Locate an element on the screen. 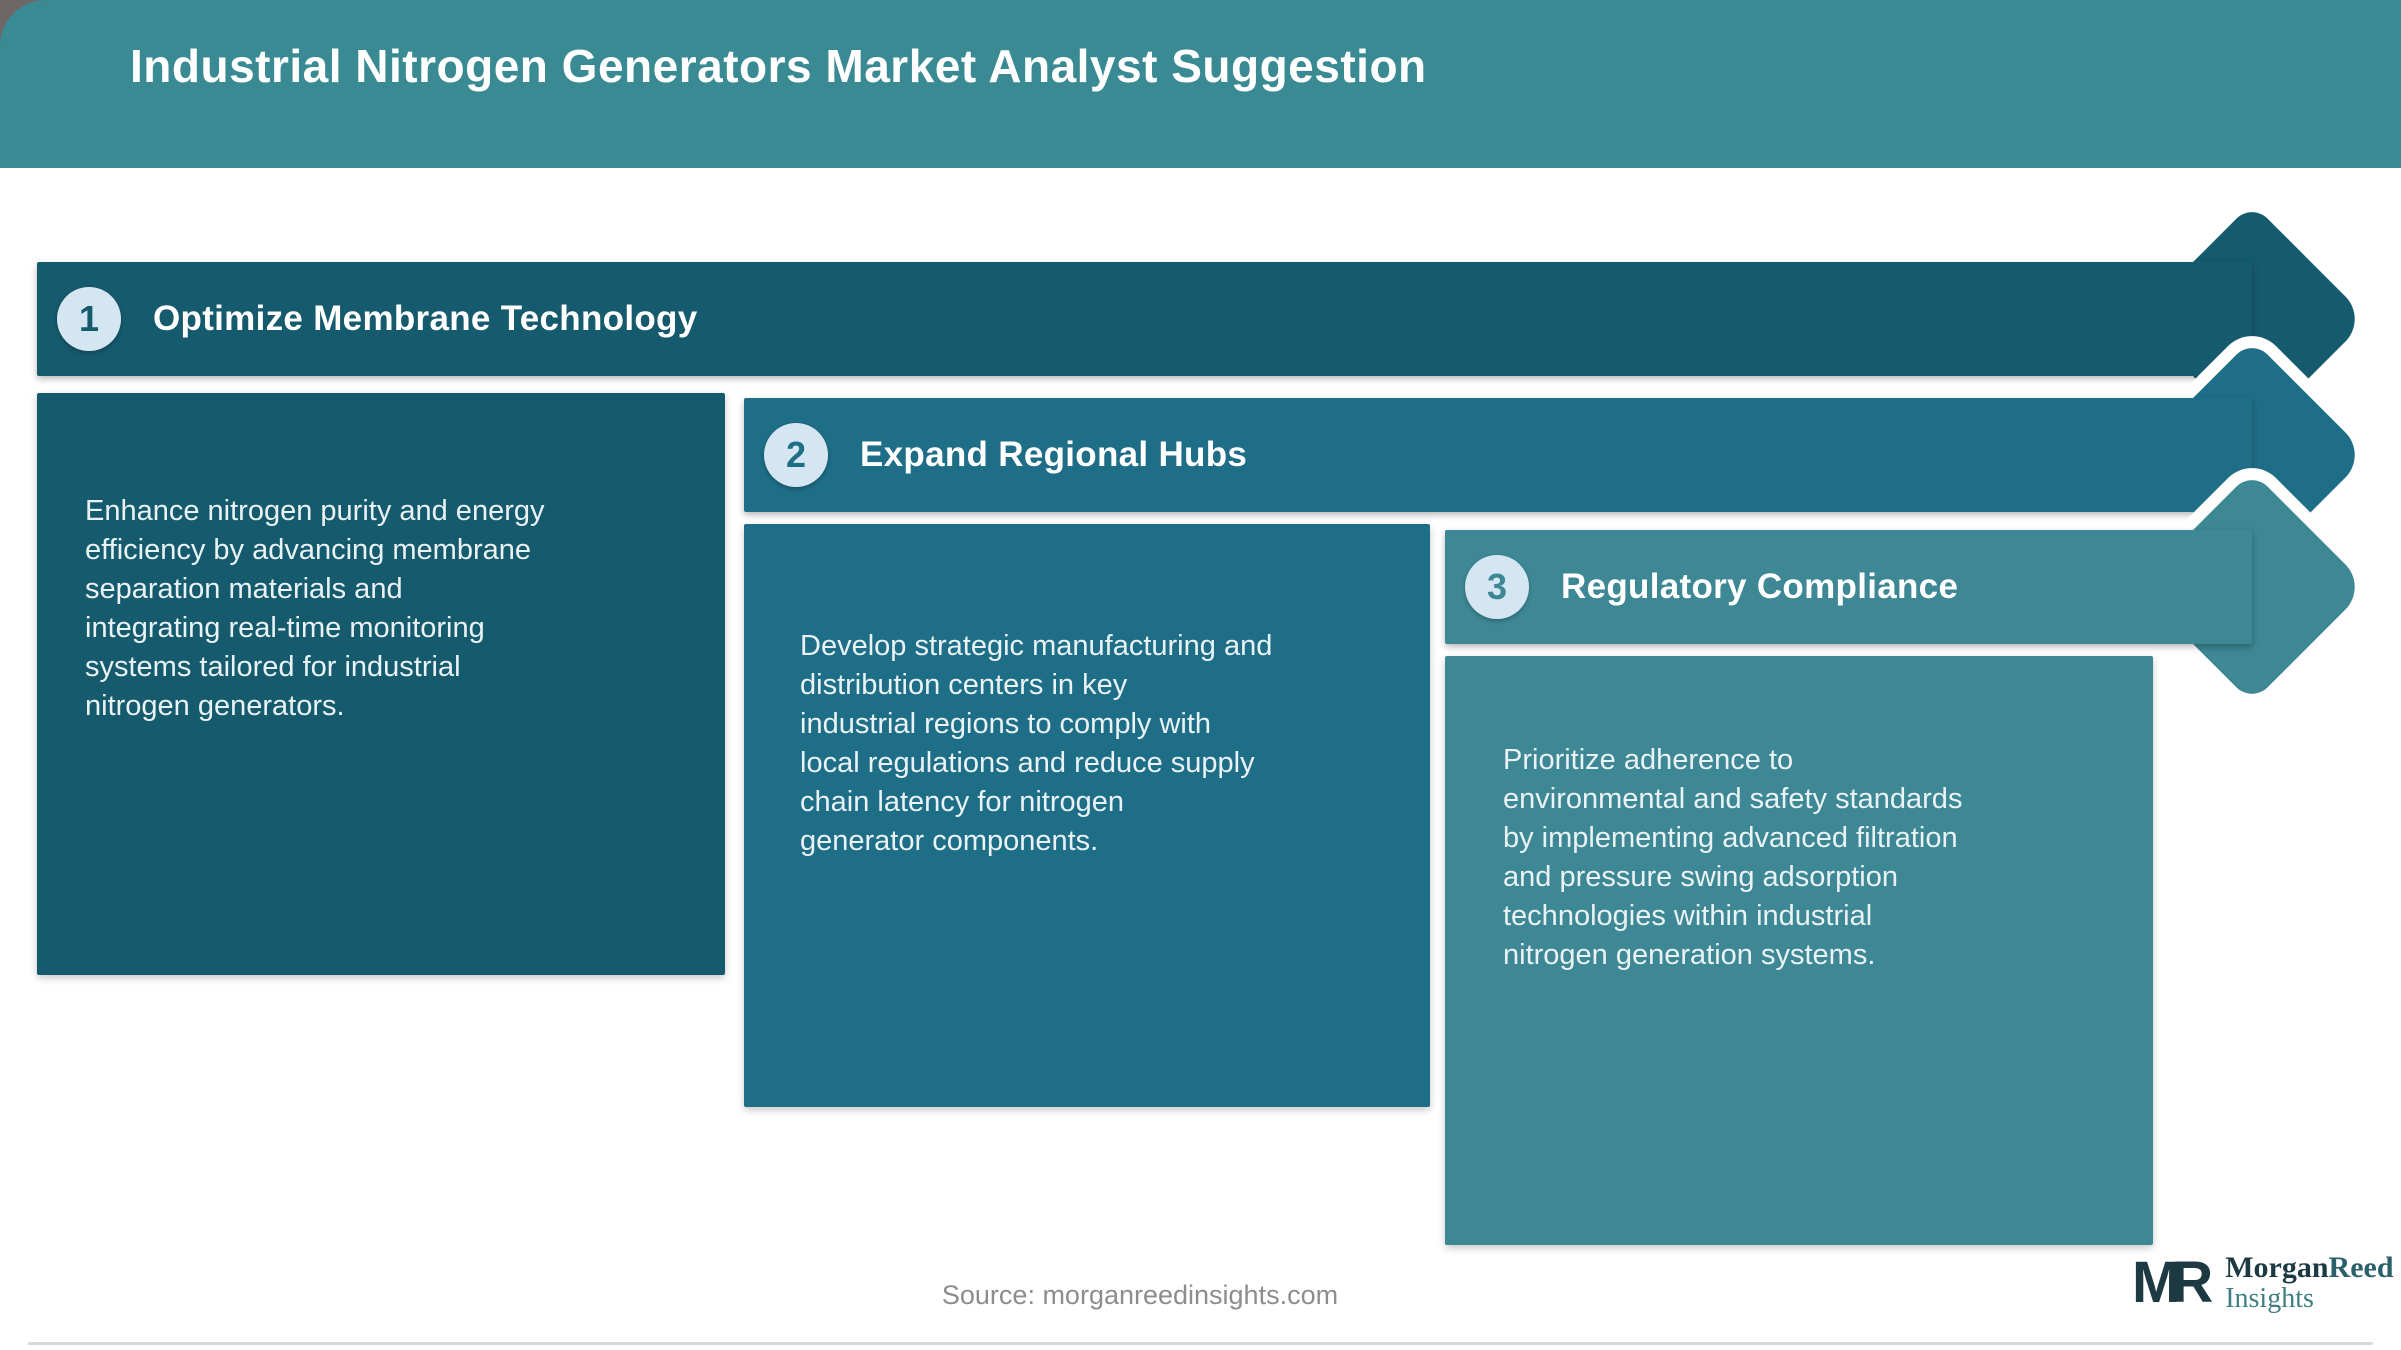  logo-tagline: Insights is located at coordinates (2269, 1299).